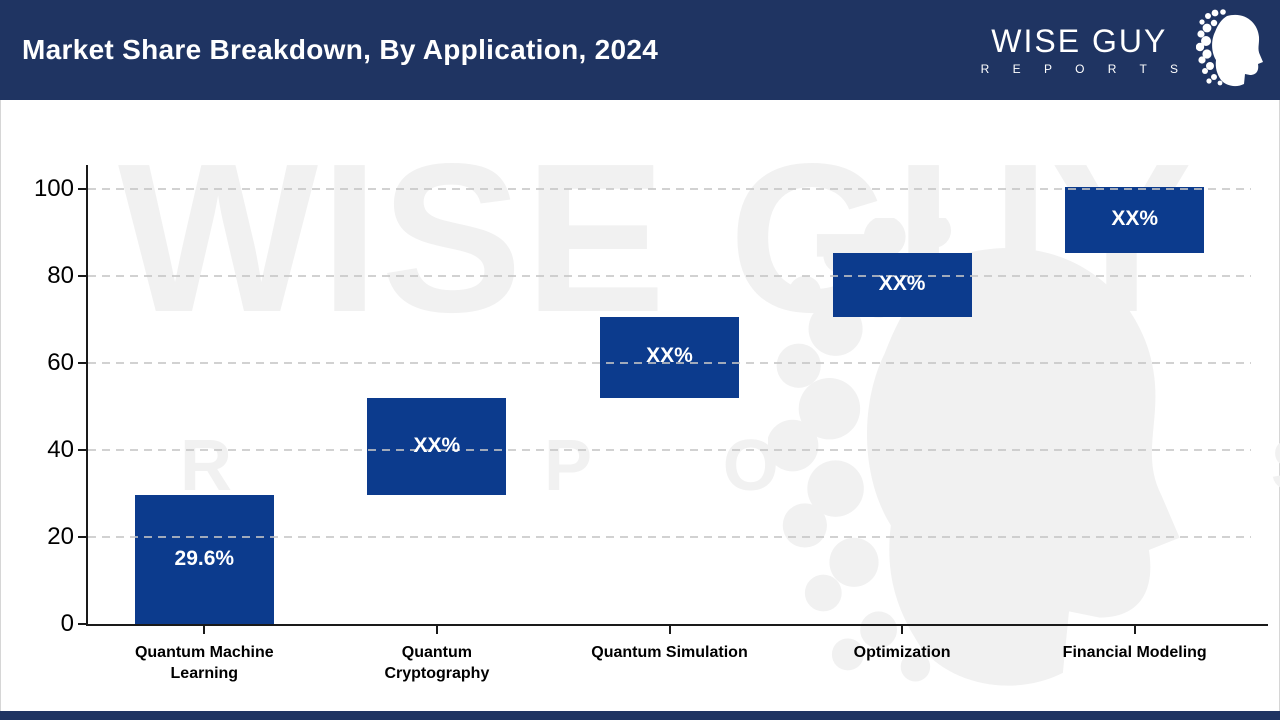 The width and height of the screenshot is (1280, 720). Describe the element at coordinates (669, 652) in the screenshot. I see `x-axis-label: Quantum Simulation` at that location.